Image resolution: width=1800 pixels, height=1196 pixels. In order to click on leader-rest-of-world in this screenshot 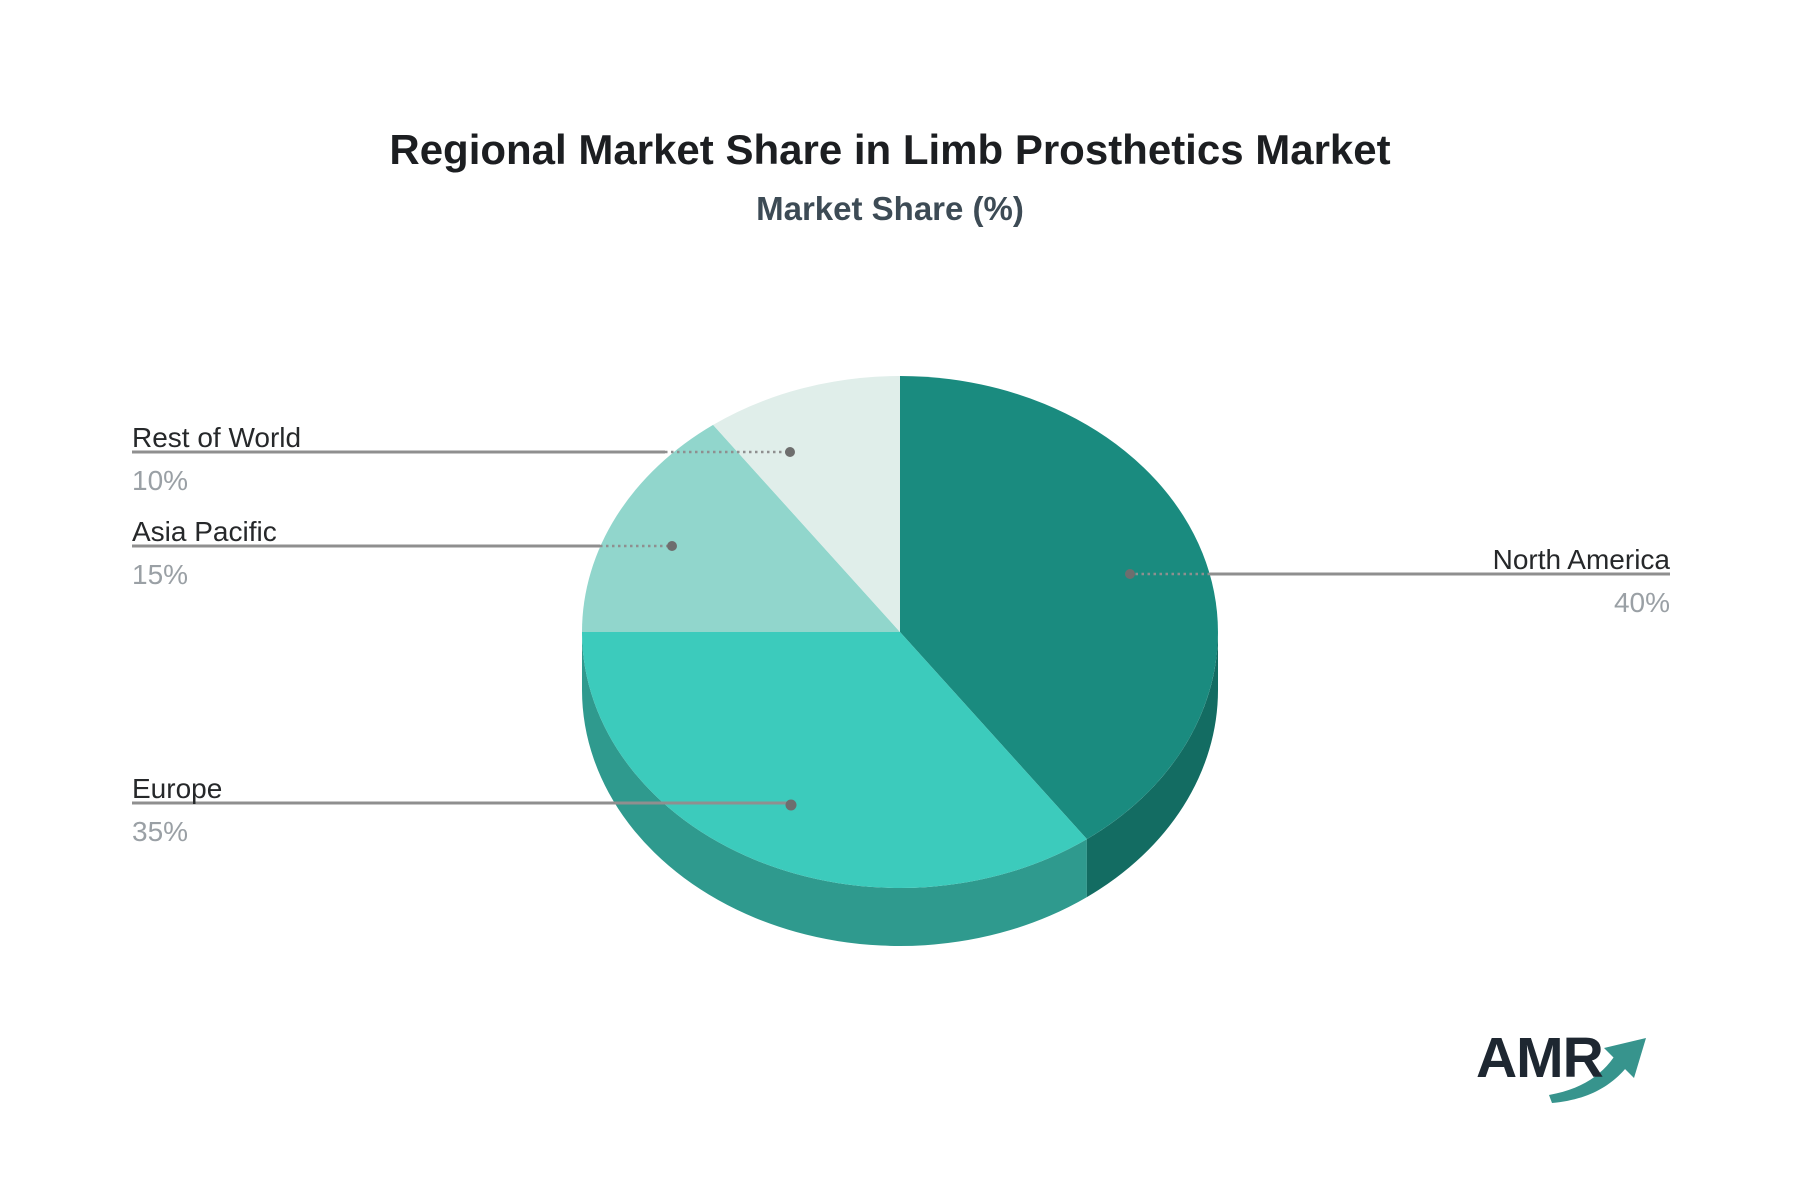, I will do `click(463, 452)`.